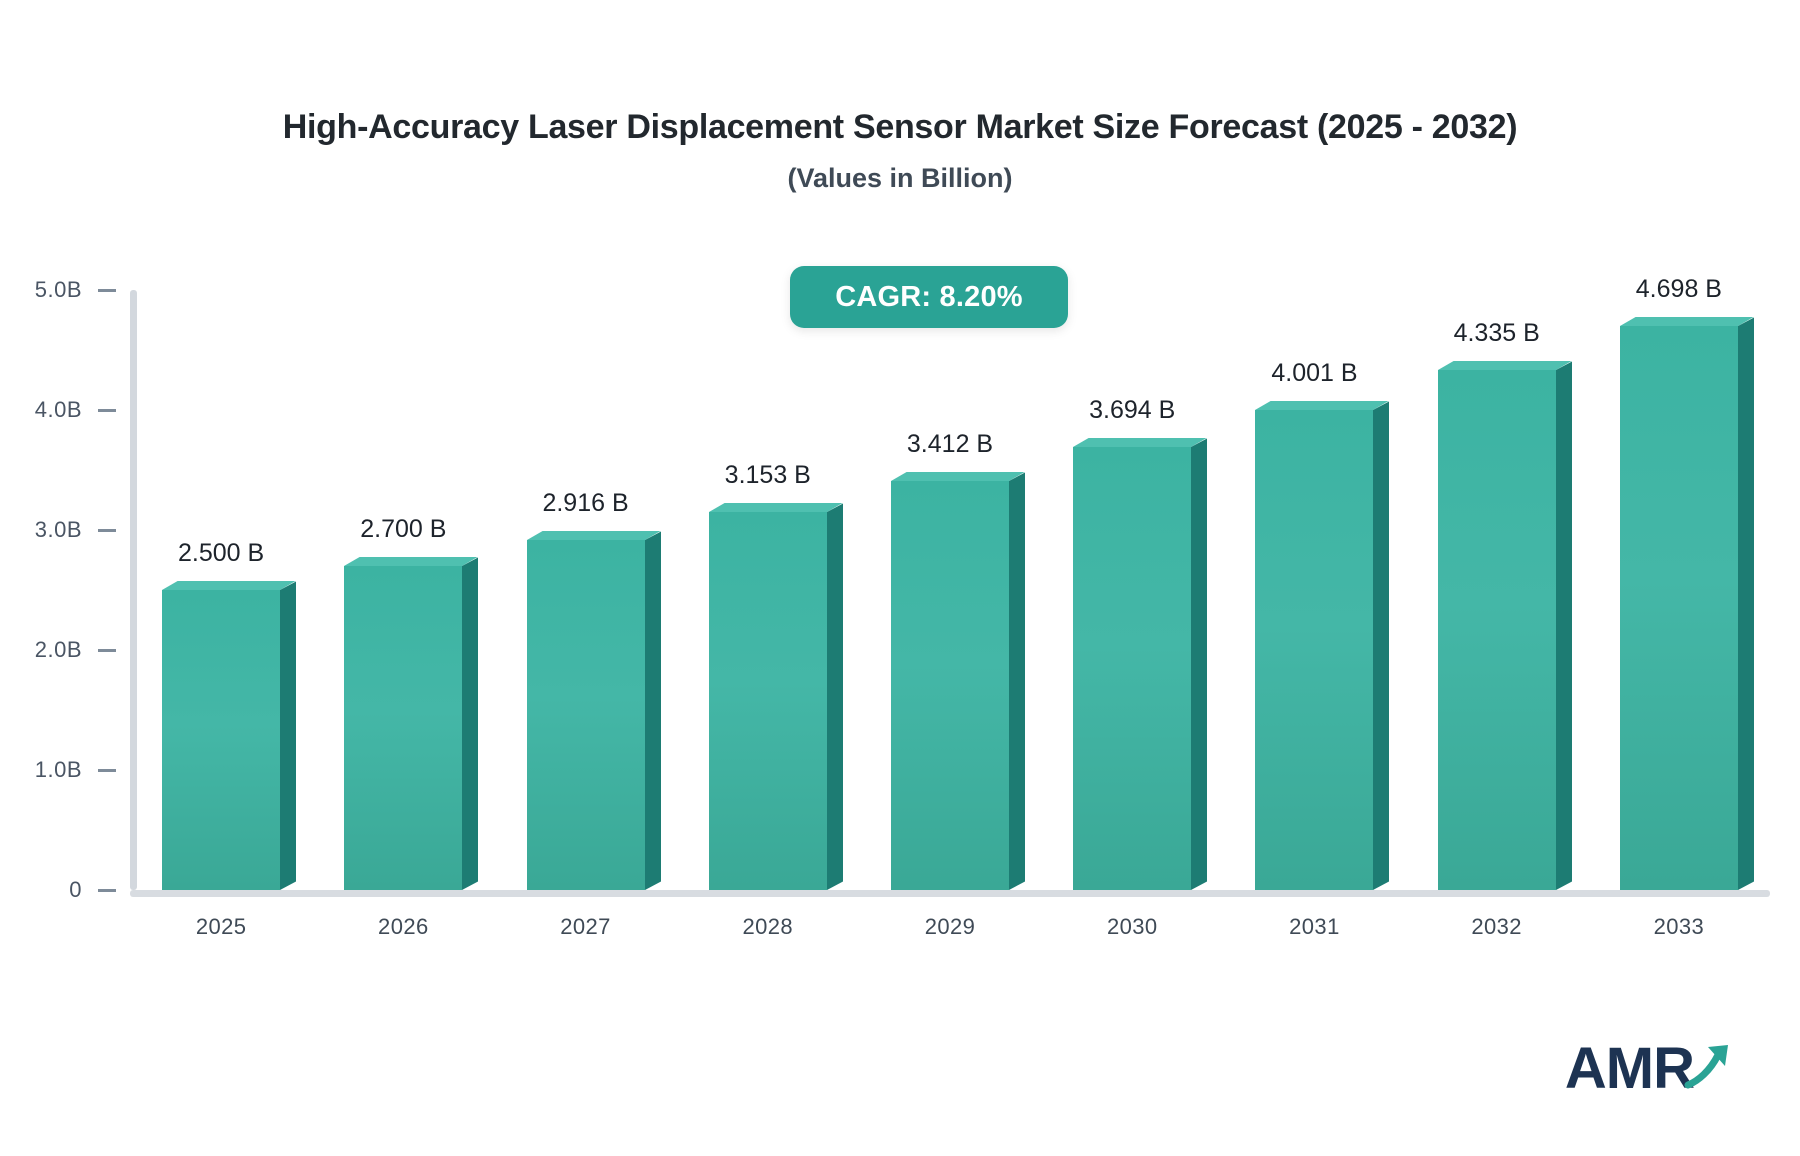  What do you see at coordinates (950, 893) in the screenshot?
I see `x-axis-line` at bounding box center [950, 893].